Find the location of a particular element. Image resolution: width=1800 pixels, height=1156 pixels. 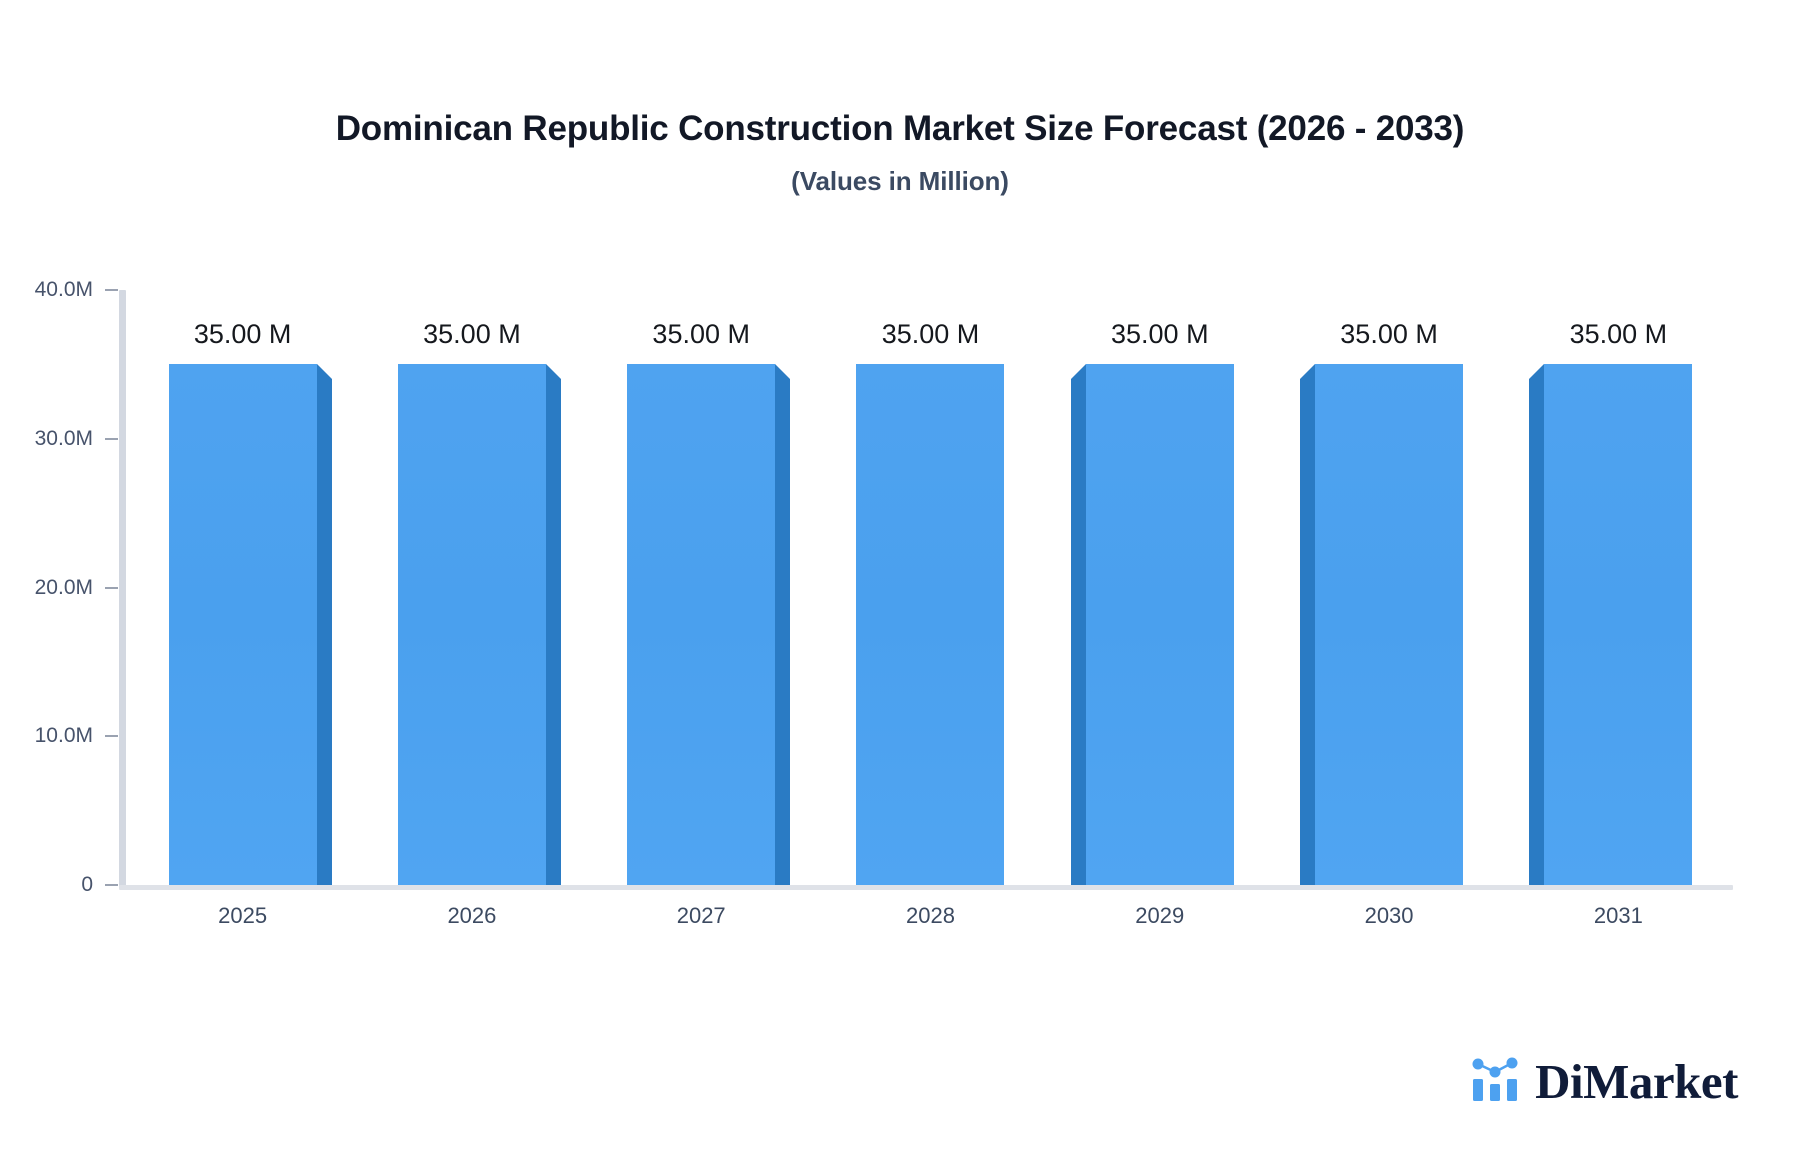

chart-subtitle: (Values in Million) is located at coordinates (900, 181).